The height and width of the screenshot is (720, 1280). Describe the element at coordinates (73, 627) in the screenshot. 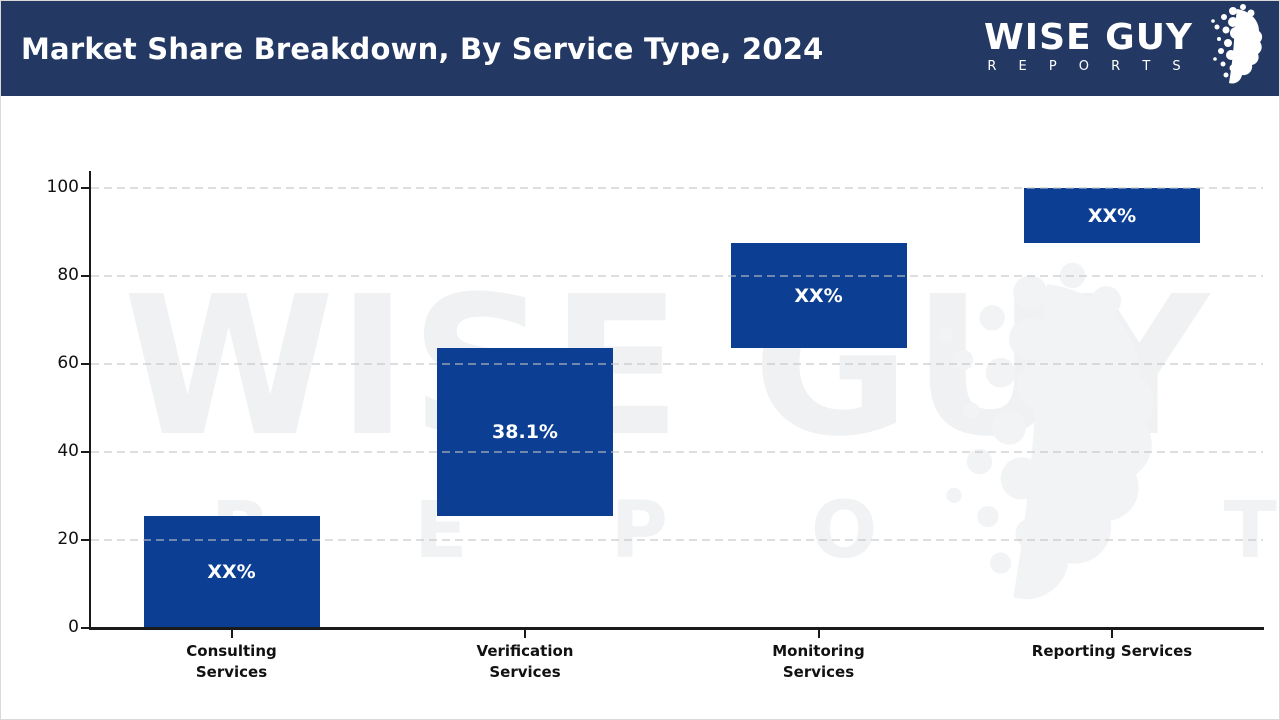

I see `y-tick-label: 0` at that location.